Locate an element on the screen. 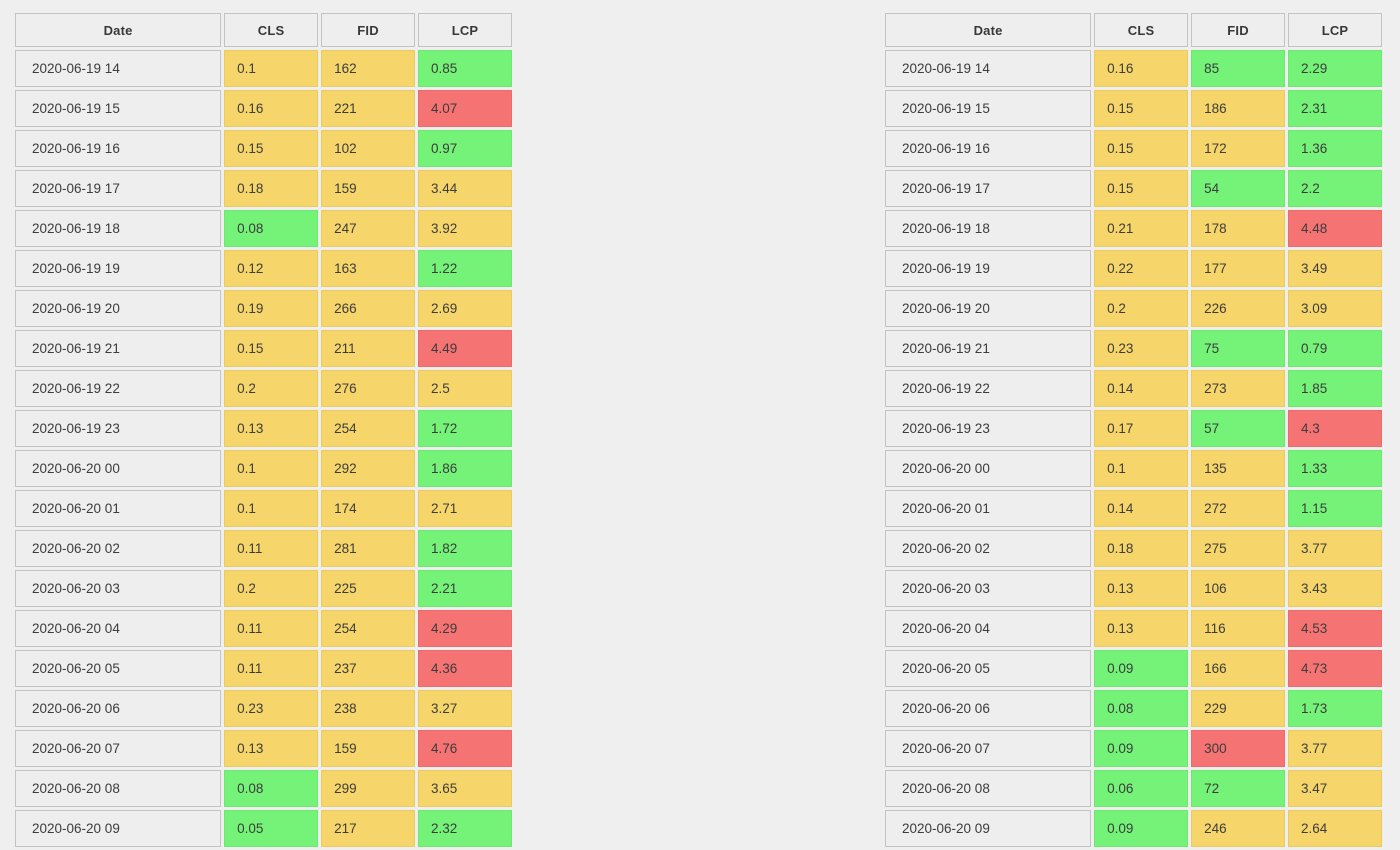  table-row: 2020-06-19 23 0.13 254 1.72 is located at coordinates (263, 428).